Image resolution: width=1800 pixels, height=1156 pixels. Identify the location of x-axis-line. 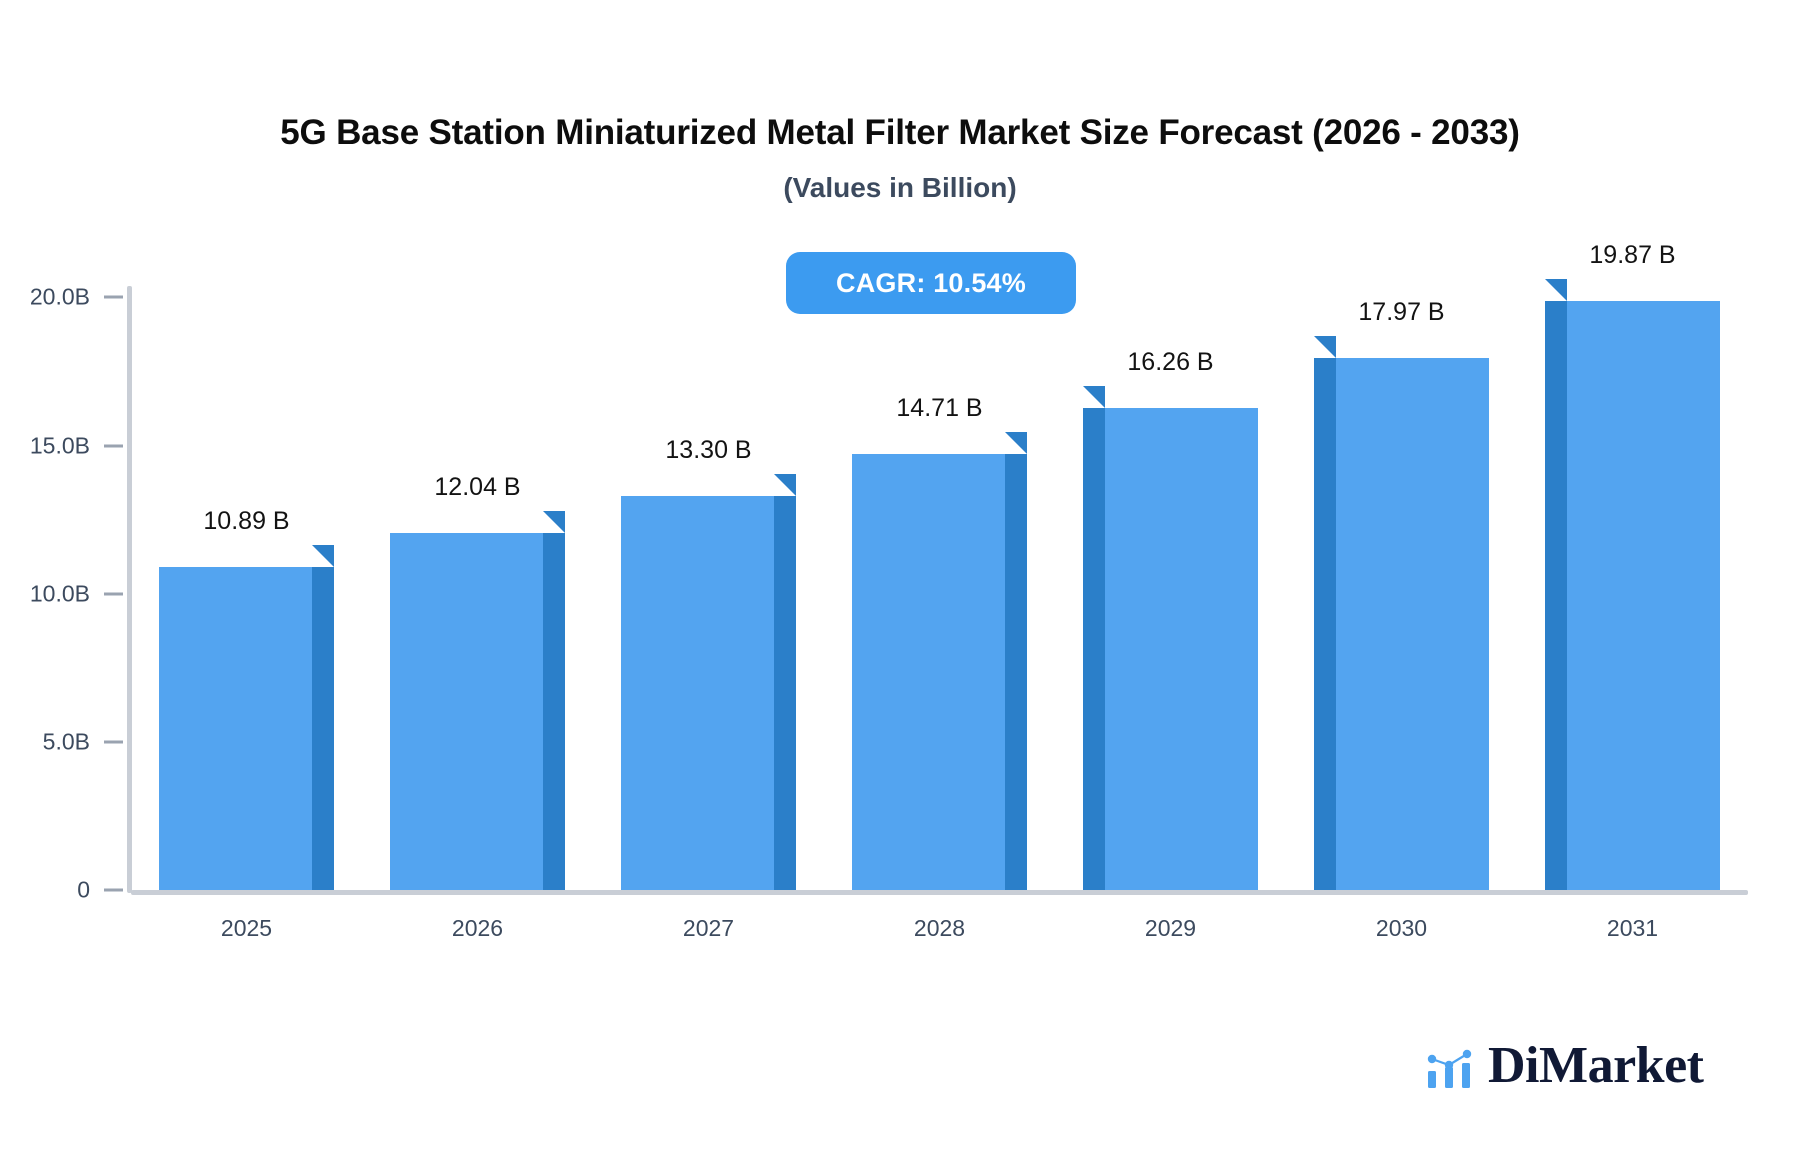
(939, 892).